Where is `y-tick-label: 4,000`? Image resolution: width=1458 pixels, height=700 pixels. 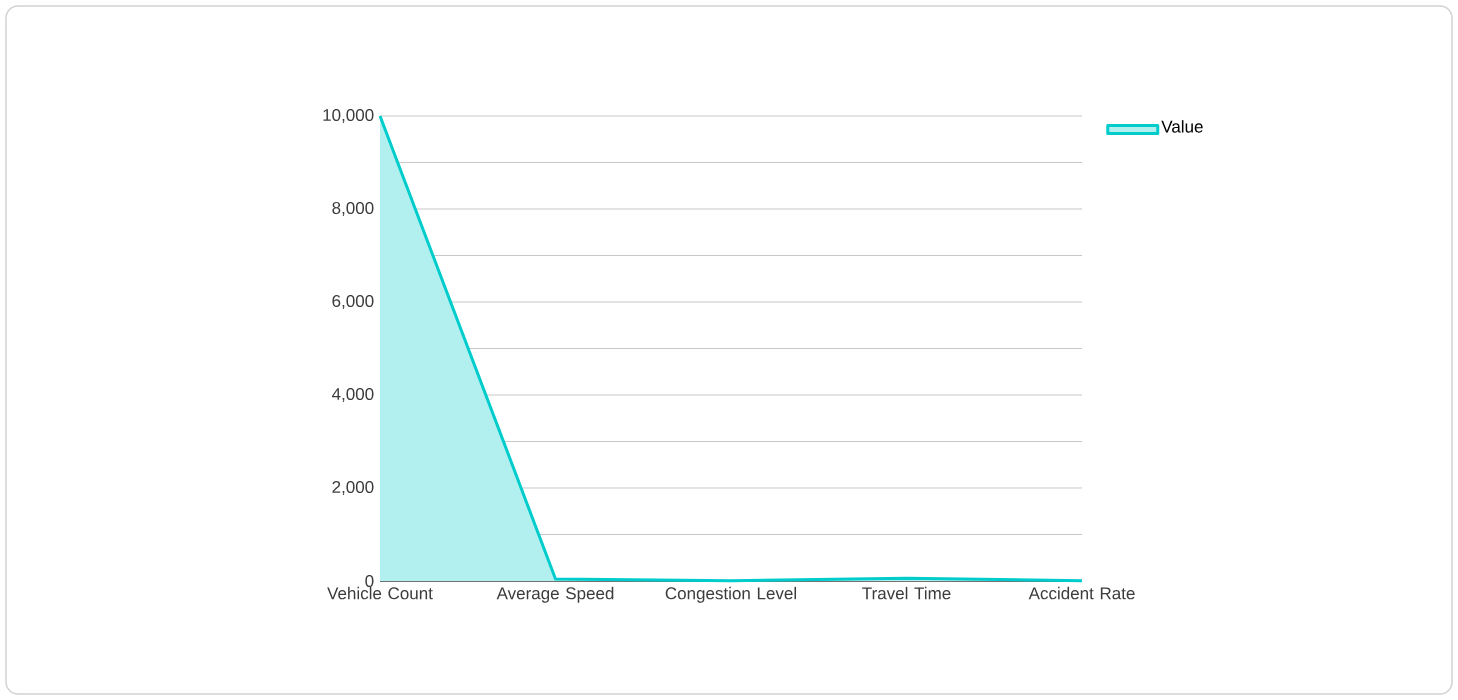 y-tick-label: 4,000 is located at coordinates (353, 395).